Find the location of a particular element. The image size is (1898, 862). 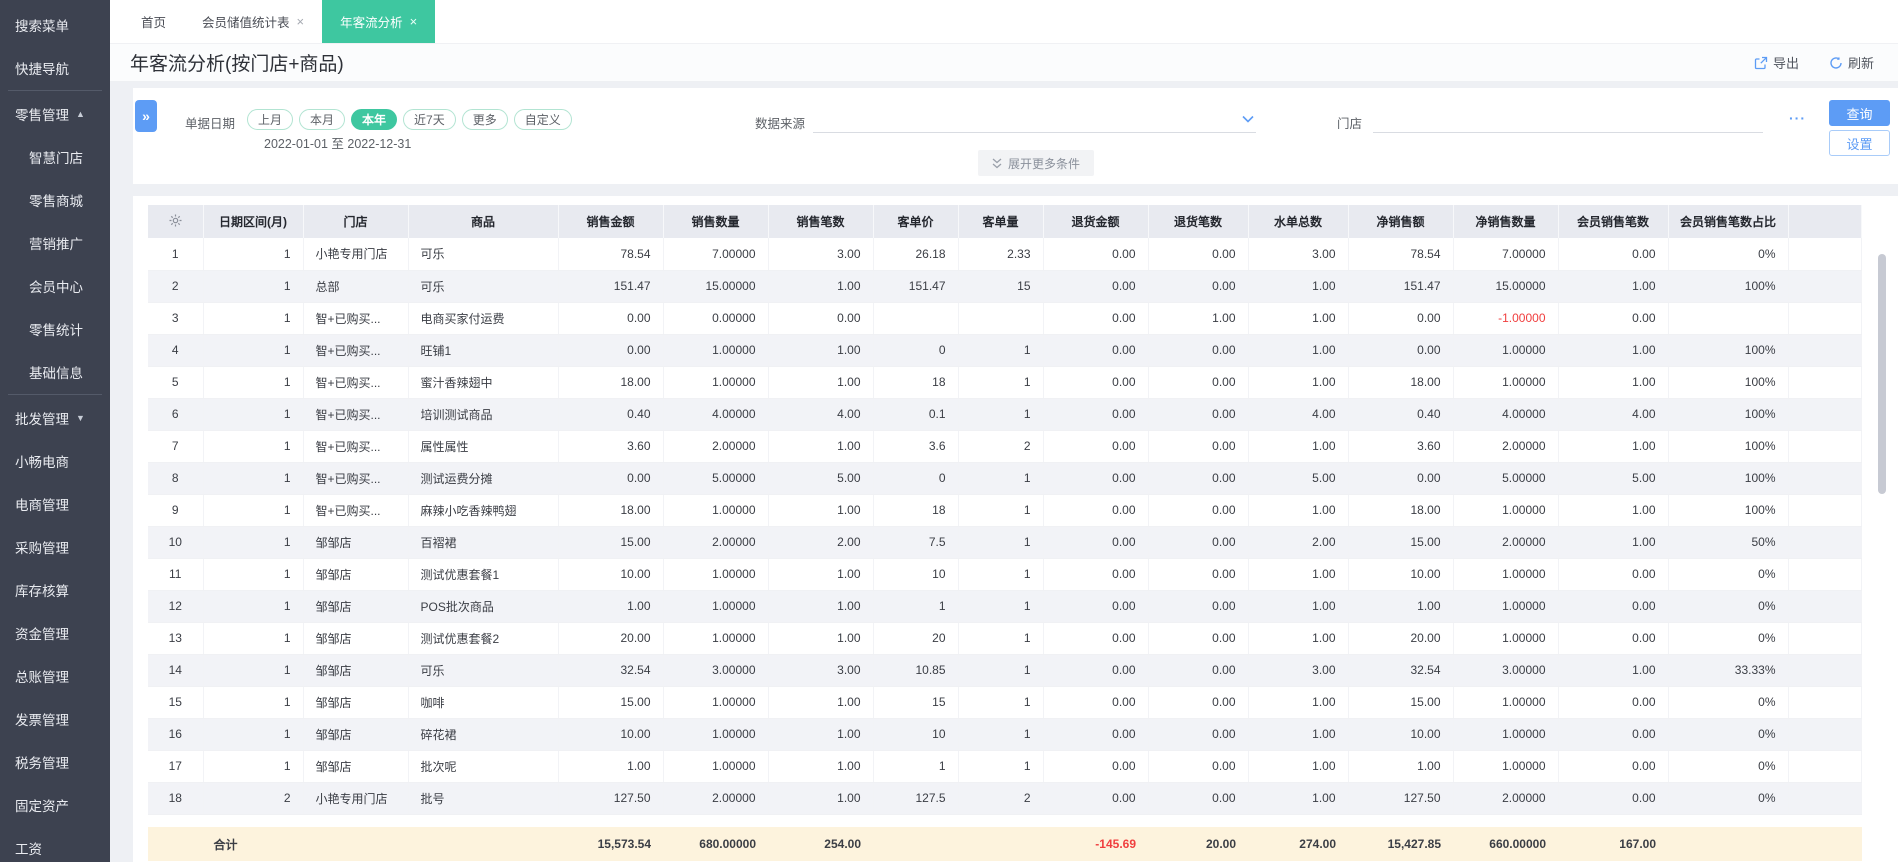

sidebar-item-零售商城: 零售商城 is located at coordinates (55, 199).